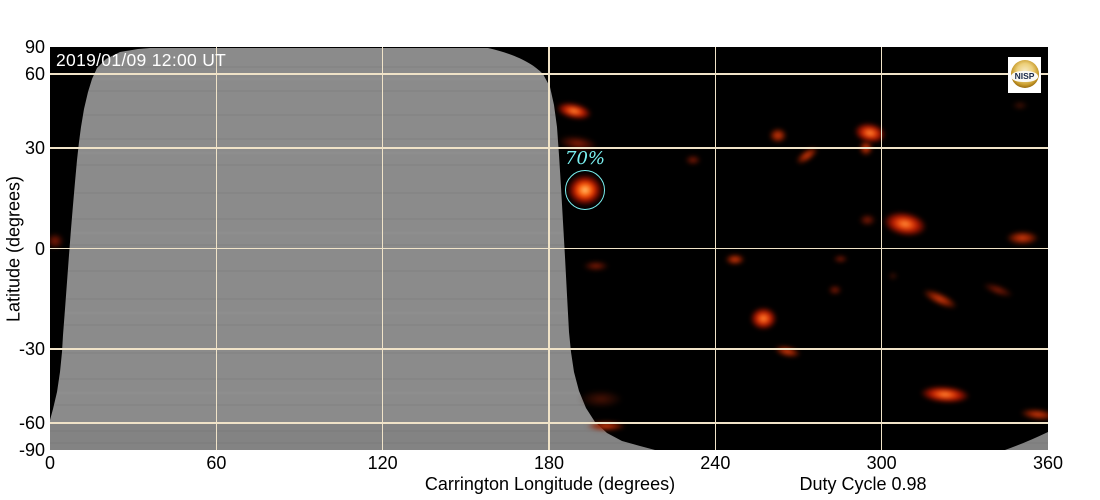 The image size is (1100, 500). What do you see at coordinates (216, 463) in the screenshot?
I see `x-tick-label: 60` at bounding box center [216, 463].